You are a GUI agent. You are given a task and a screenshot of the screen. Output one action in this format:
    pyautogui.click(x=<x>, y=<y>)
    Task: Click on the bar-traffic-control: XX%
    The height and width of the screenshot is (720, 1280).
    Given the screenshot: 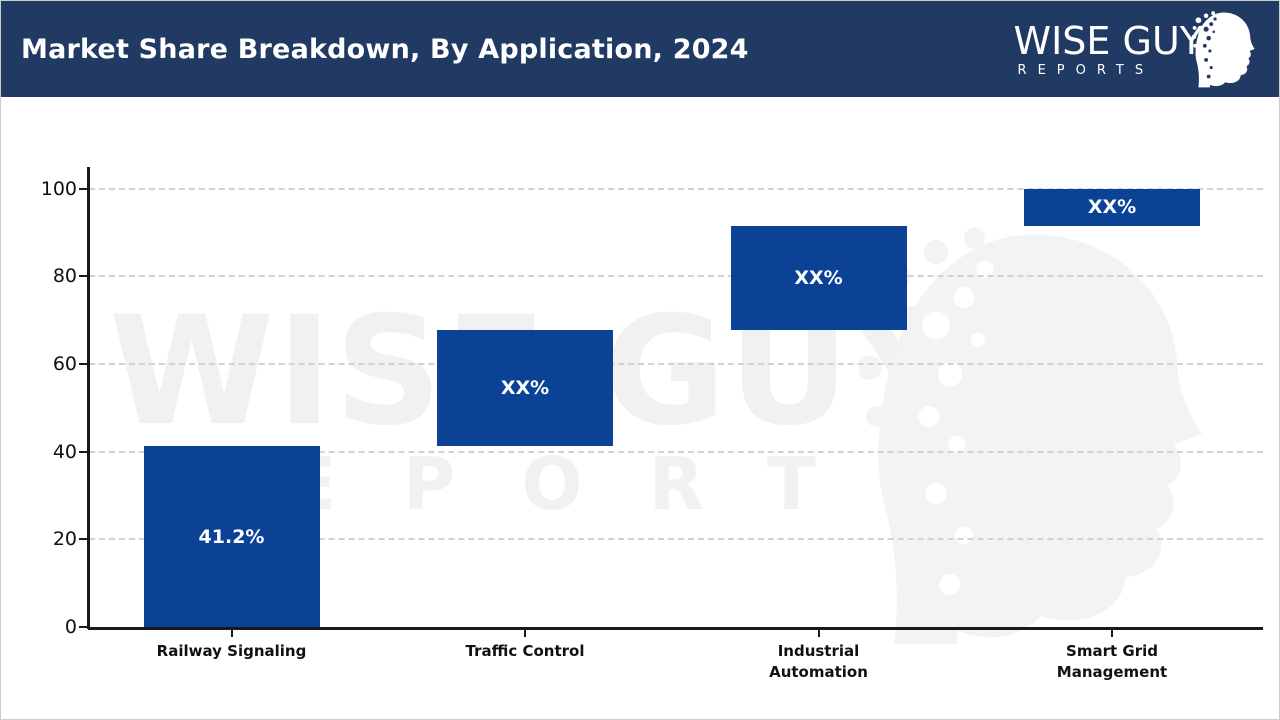 What is the action you would take?
    pyautogui.click(x=525, y=388)
    